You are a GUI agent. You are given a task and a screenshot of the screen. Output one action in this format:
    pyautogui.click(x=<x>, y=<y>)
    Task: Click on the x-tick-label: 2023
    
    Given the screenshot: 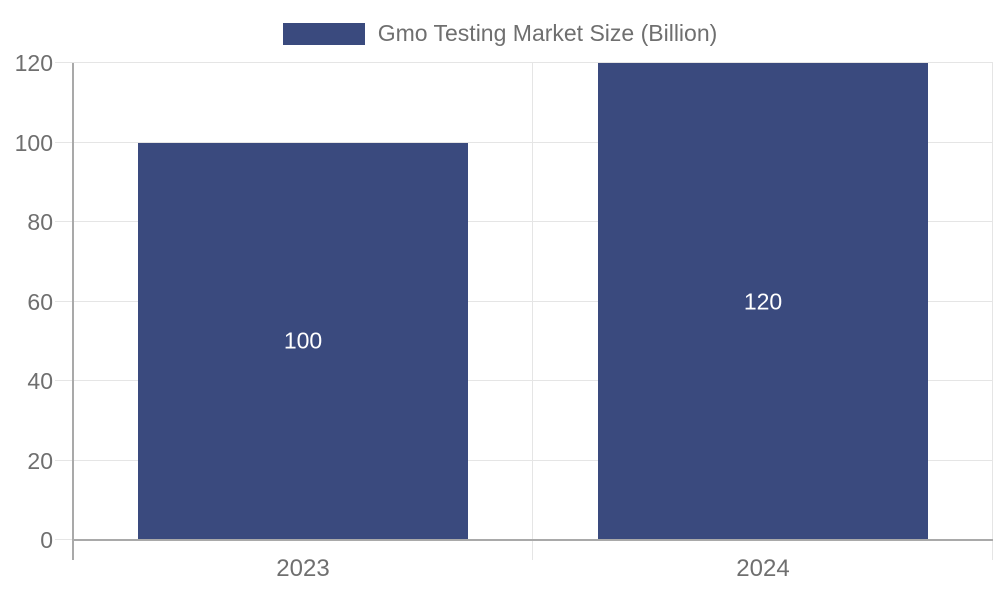 What is the action you would take?
    pyautogui.click(x=303, y=568)
    